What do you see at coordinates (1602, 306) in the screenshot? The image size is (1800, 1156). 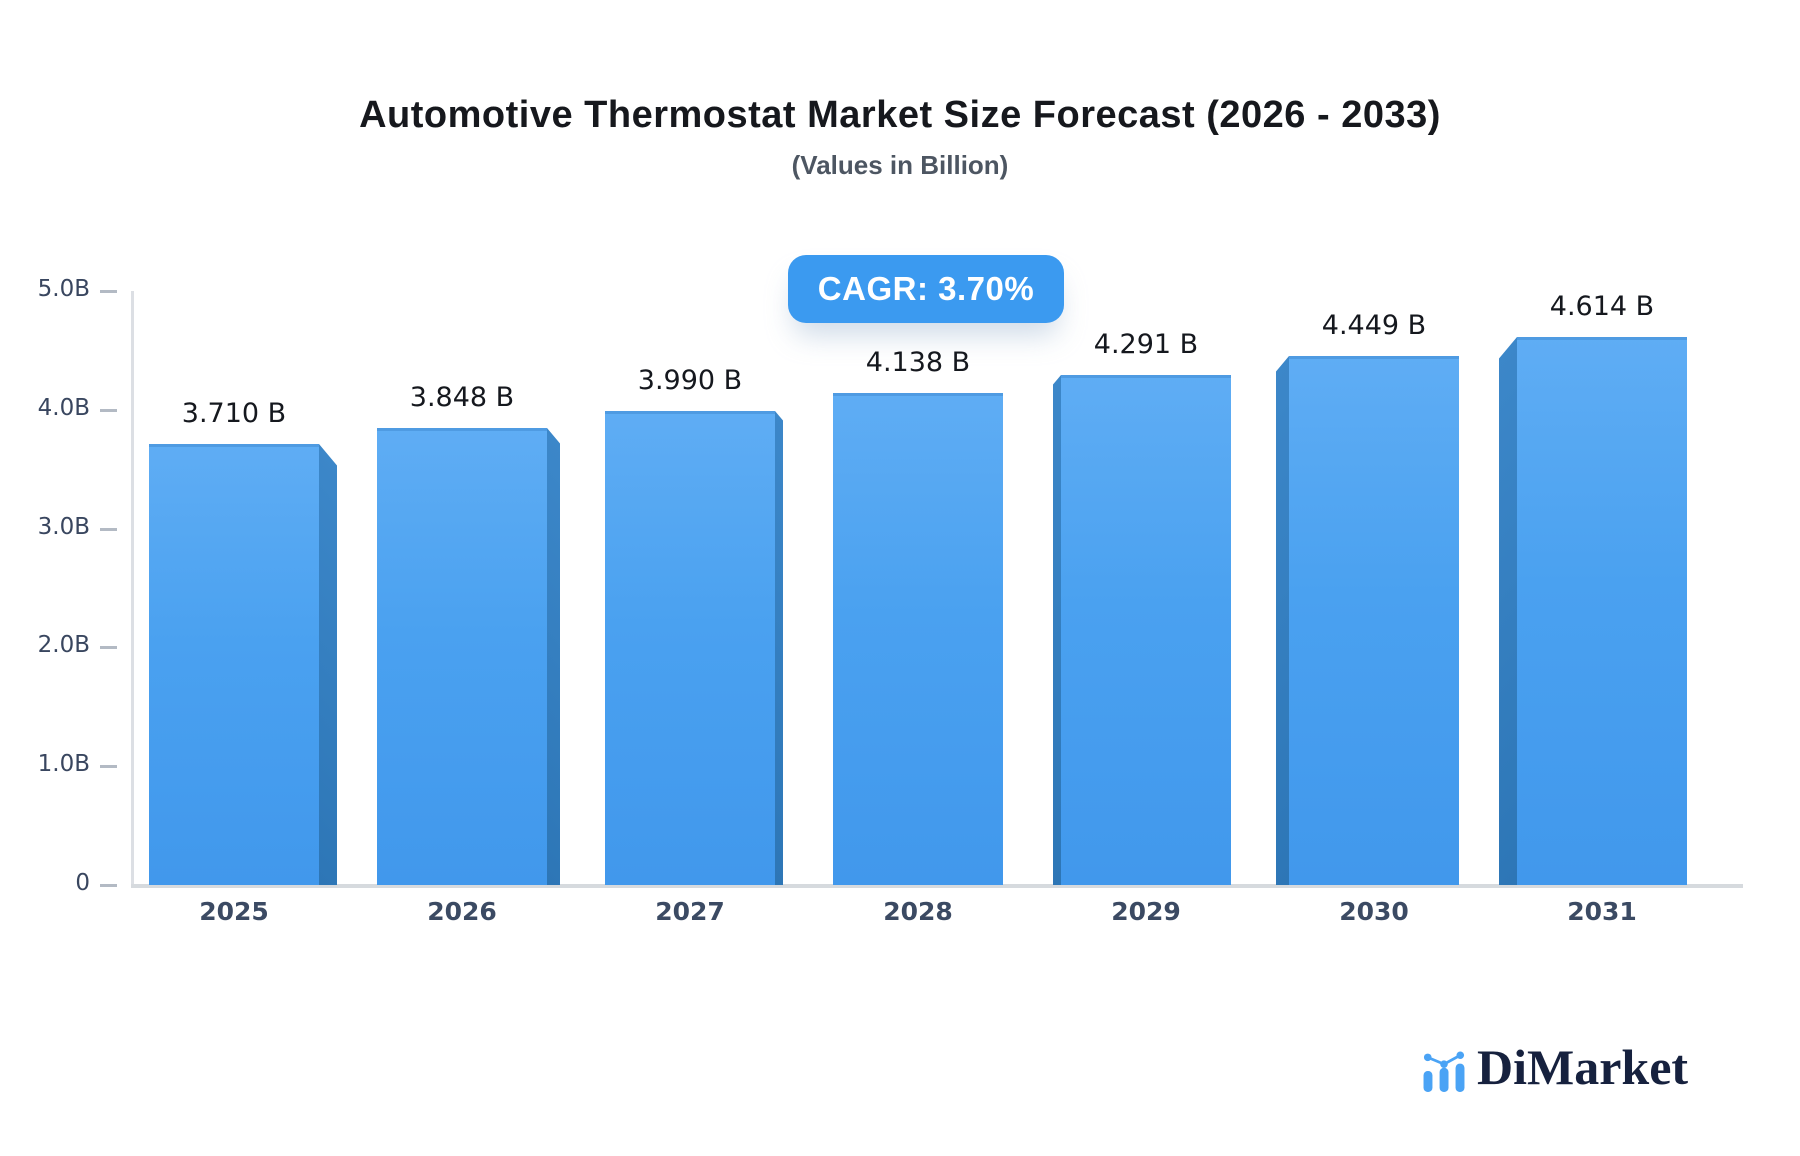 I see `bar-value-label: 4.614 B` at bounding box center [1602, 306].